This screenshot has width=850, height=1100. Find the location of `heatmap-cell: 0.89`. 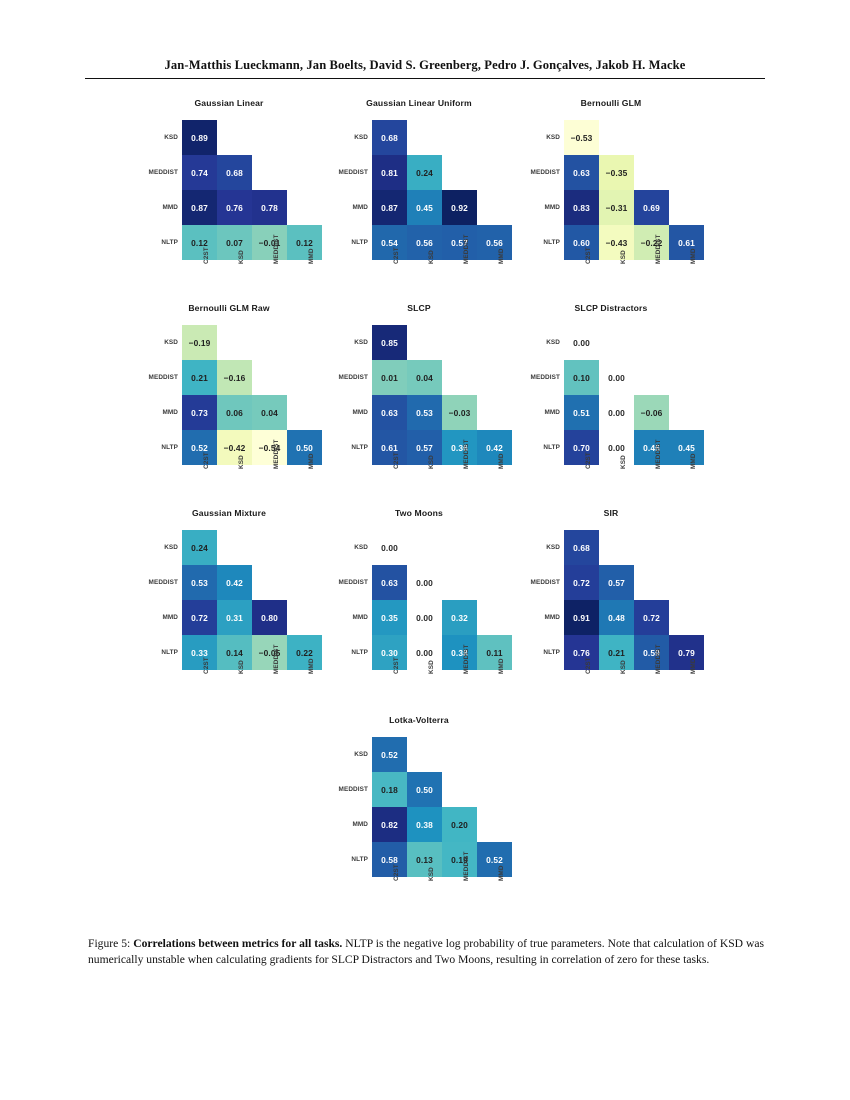

heatmap-cell: 0.89 is located at coordinates (199, 137).